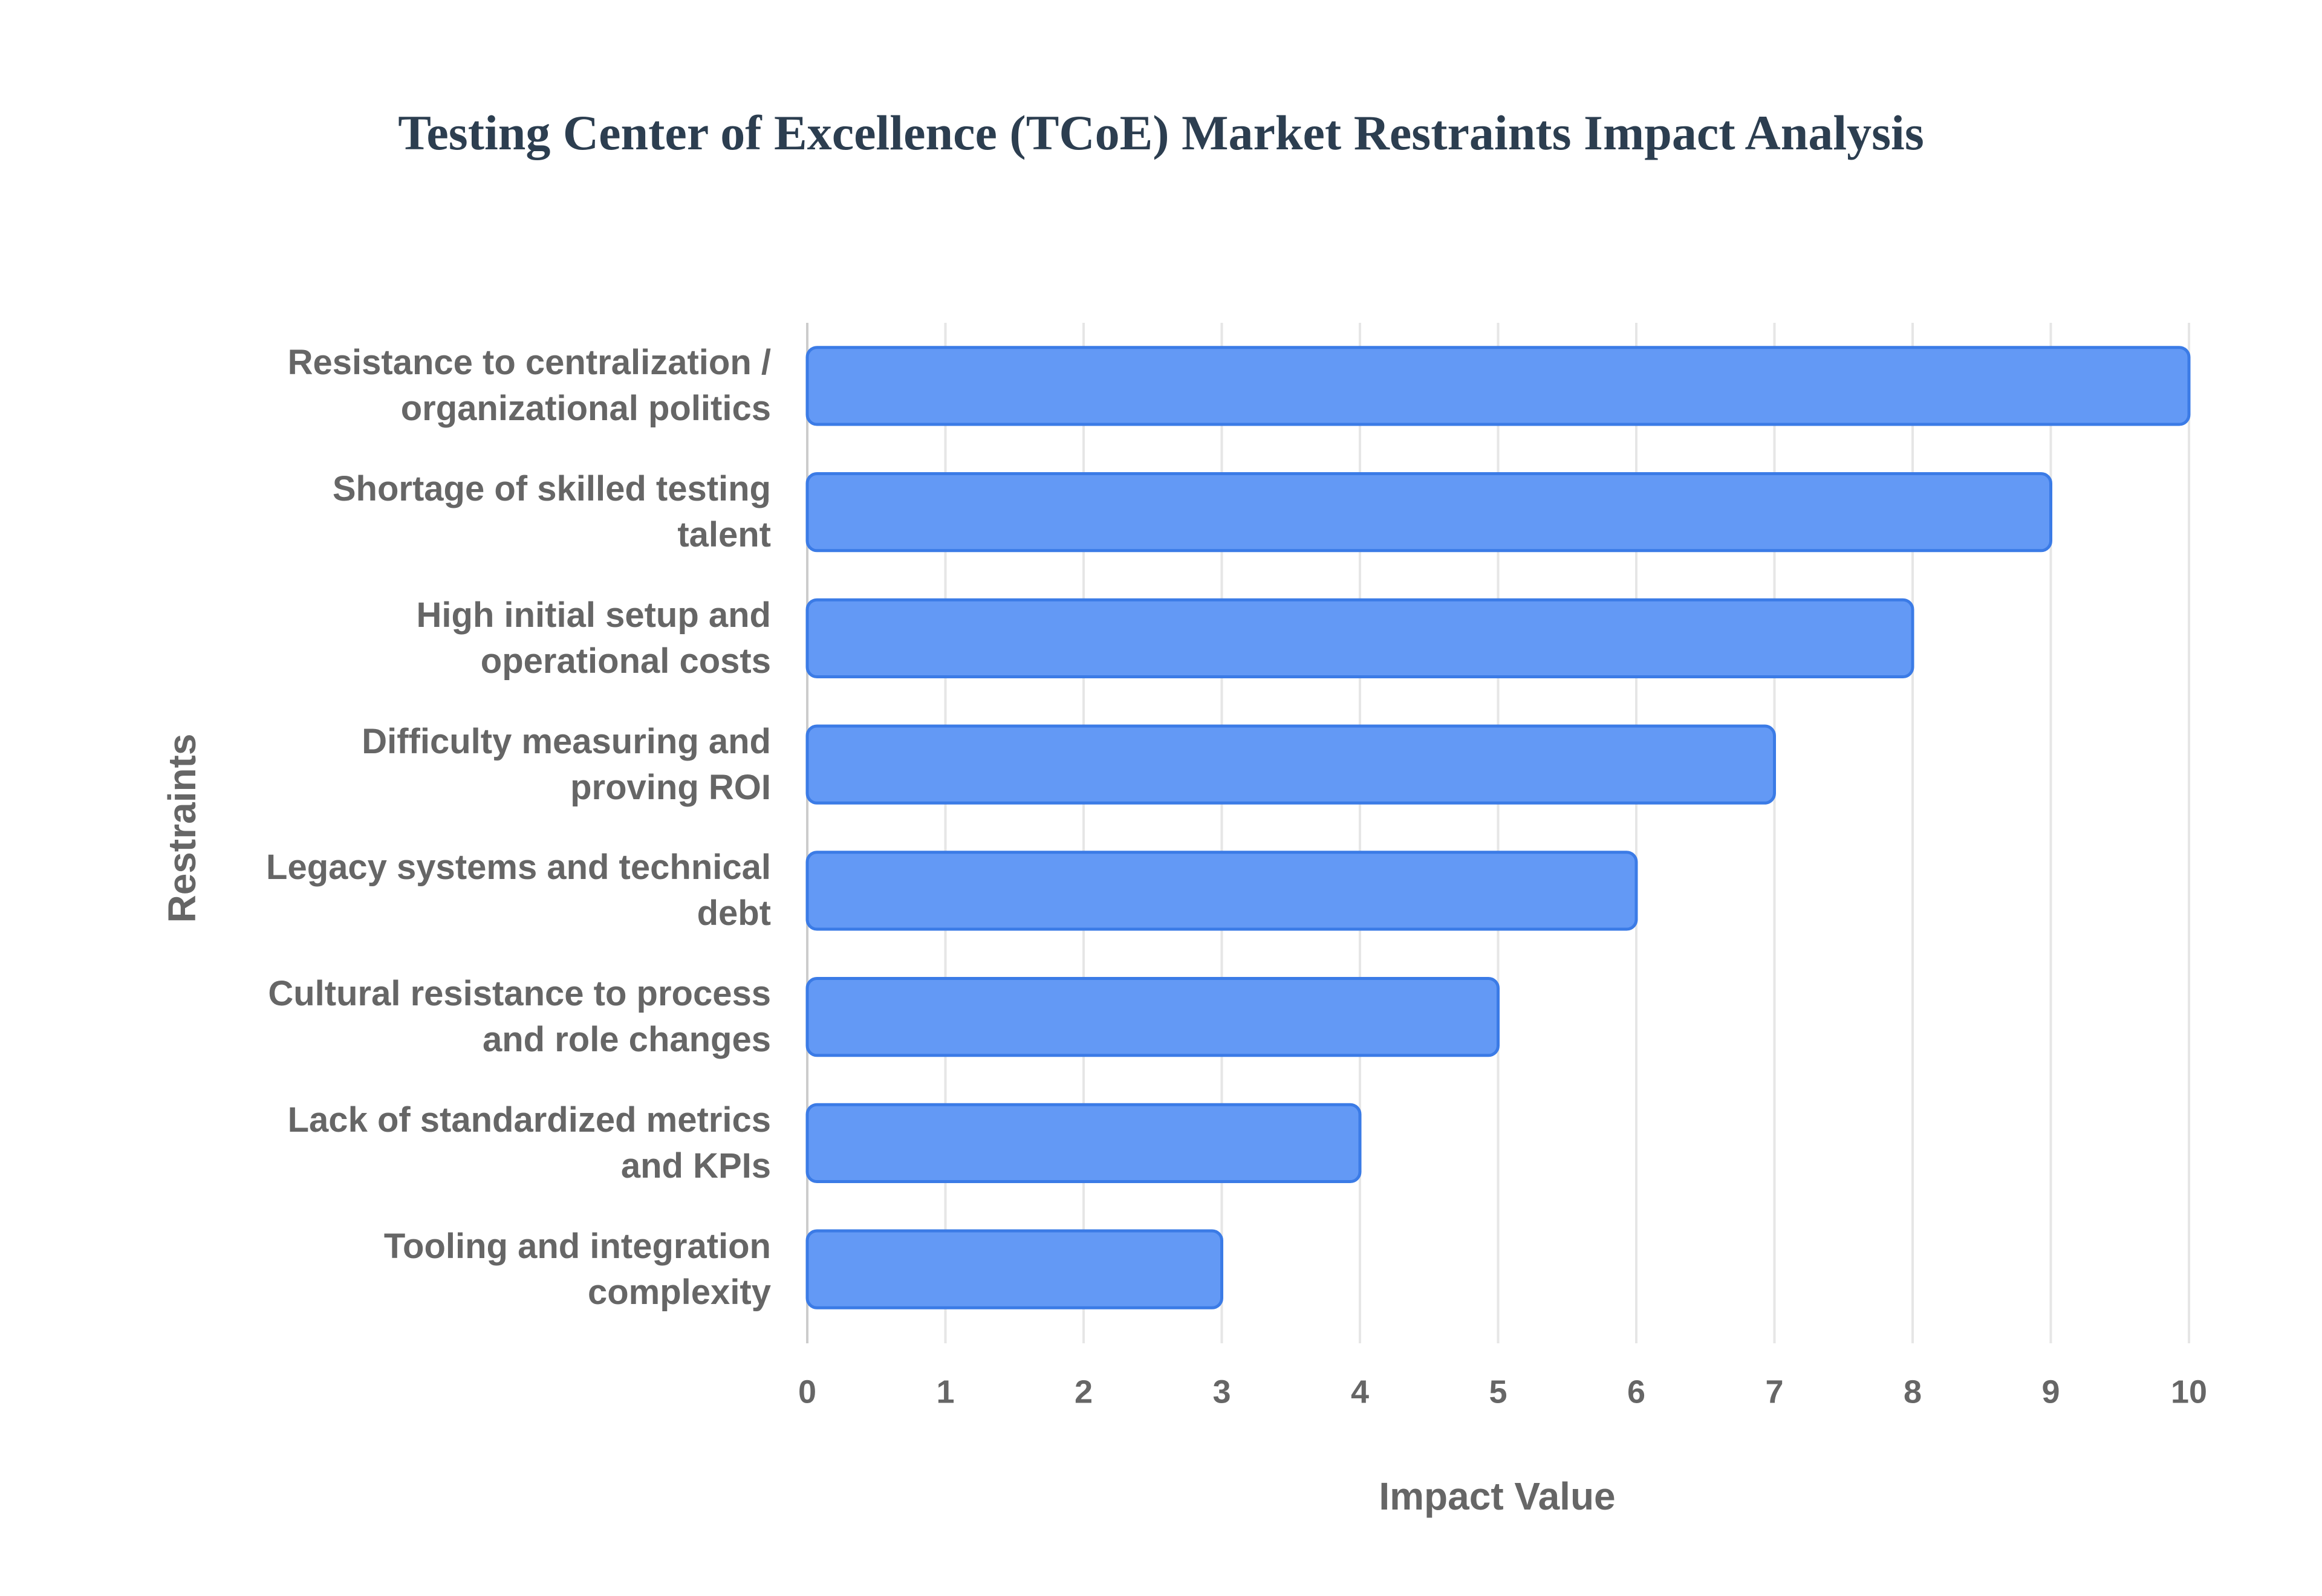  I want to click on y-tick-label: Difficulty measuring and proving ROI, so click(566, 764).